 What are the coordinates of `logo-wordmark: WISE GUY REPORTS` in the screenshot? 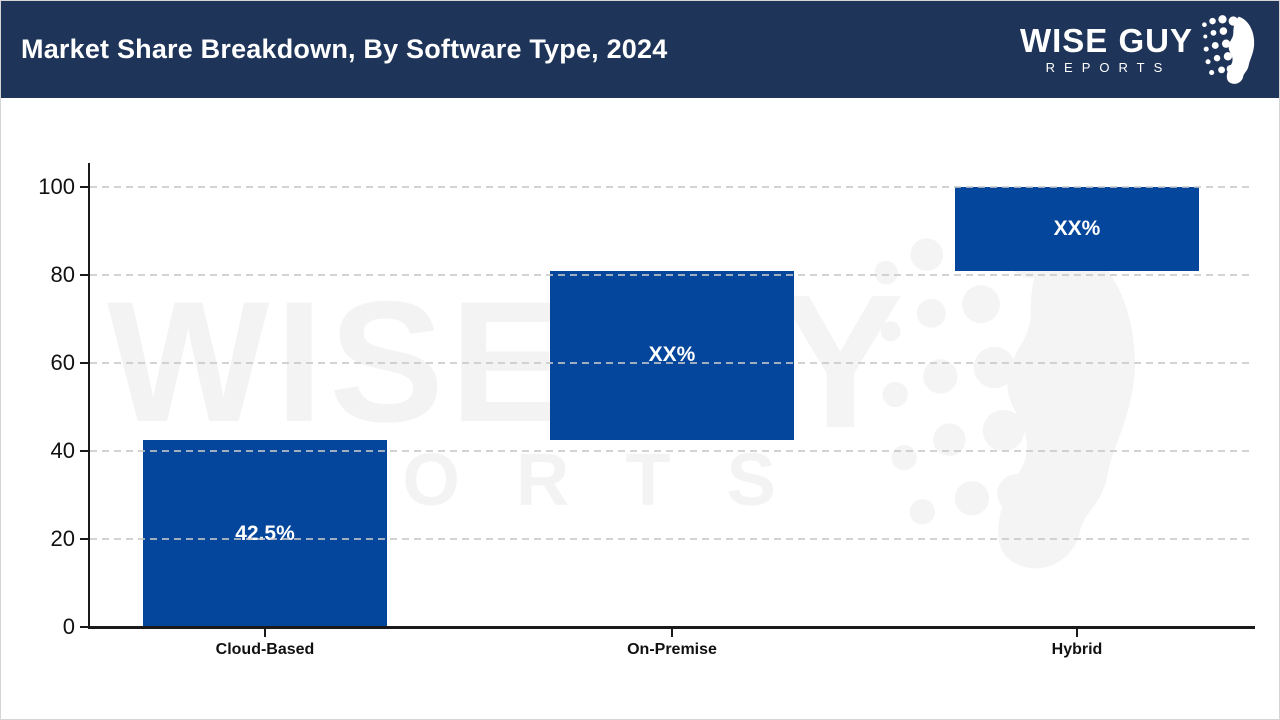 It's located at (1106, 48).